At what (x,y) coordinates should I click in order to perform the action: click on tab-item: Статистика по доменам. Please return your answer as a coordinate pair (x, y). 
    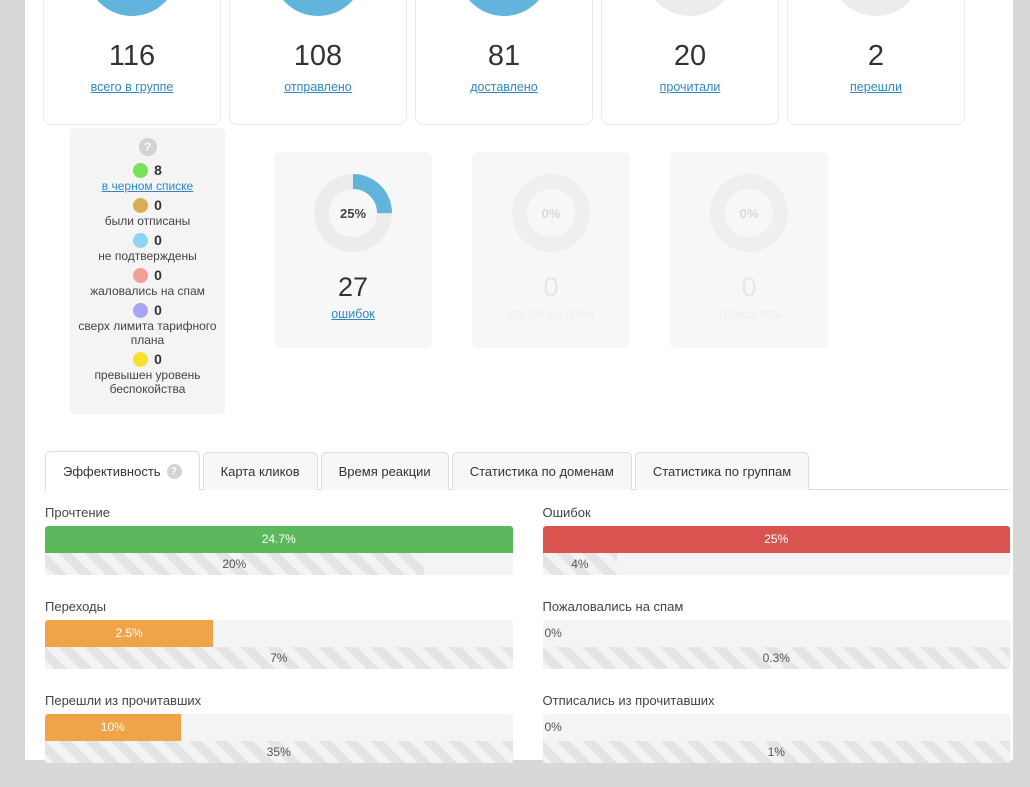
    Looking at the image, I should click on (541, 471).